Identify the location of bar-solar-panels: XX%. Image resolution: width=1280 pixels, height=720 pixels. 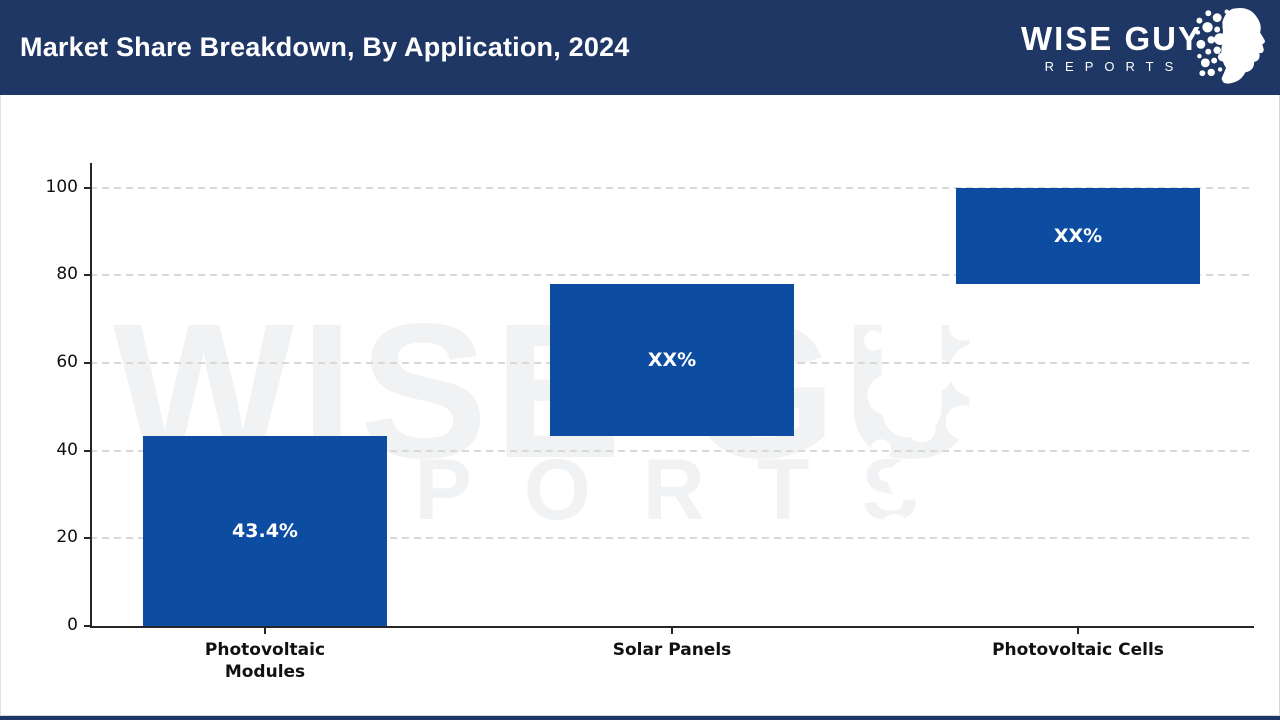
(672, 360).